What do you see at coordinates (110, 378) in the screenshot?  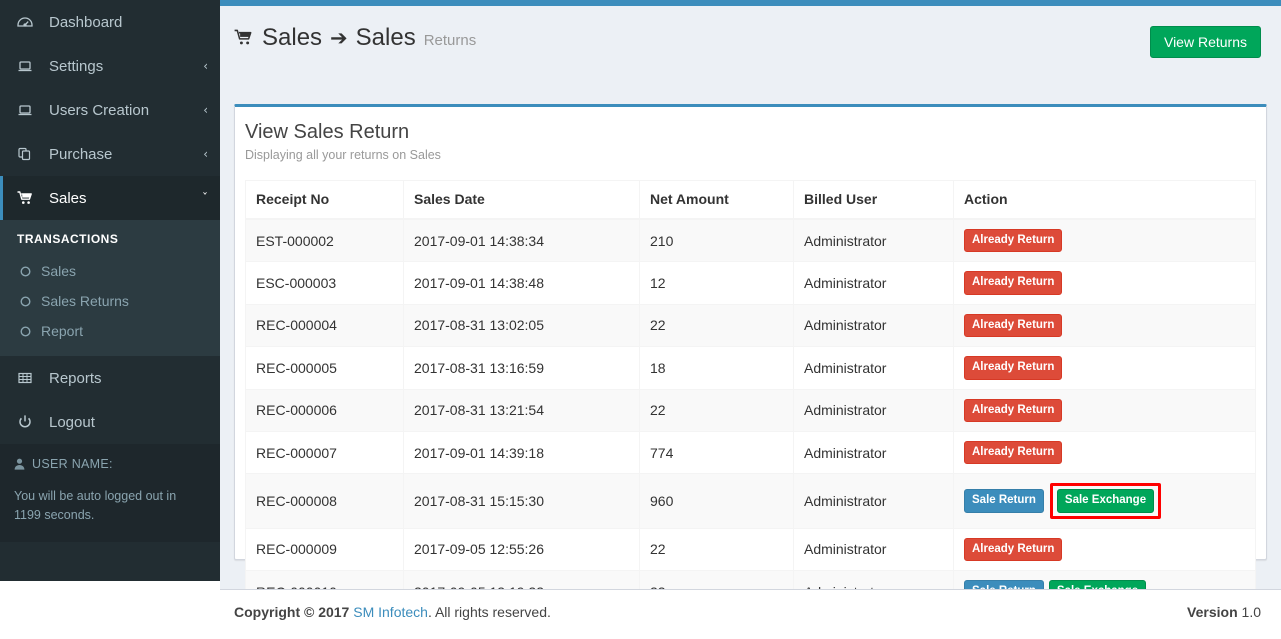 I see `sidebar-item-reports: Reports` at bounding box center [110, 378].